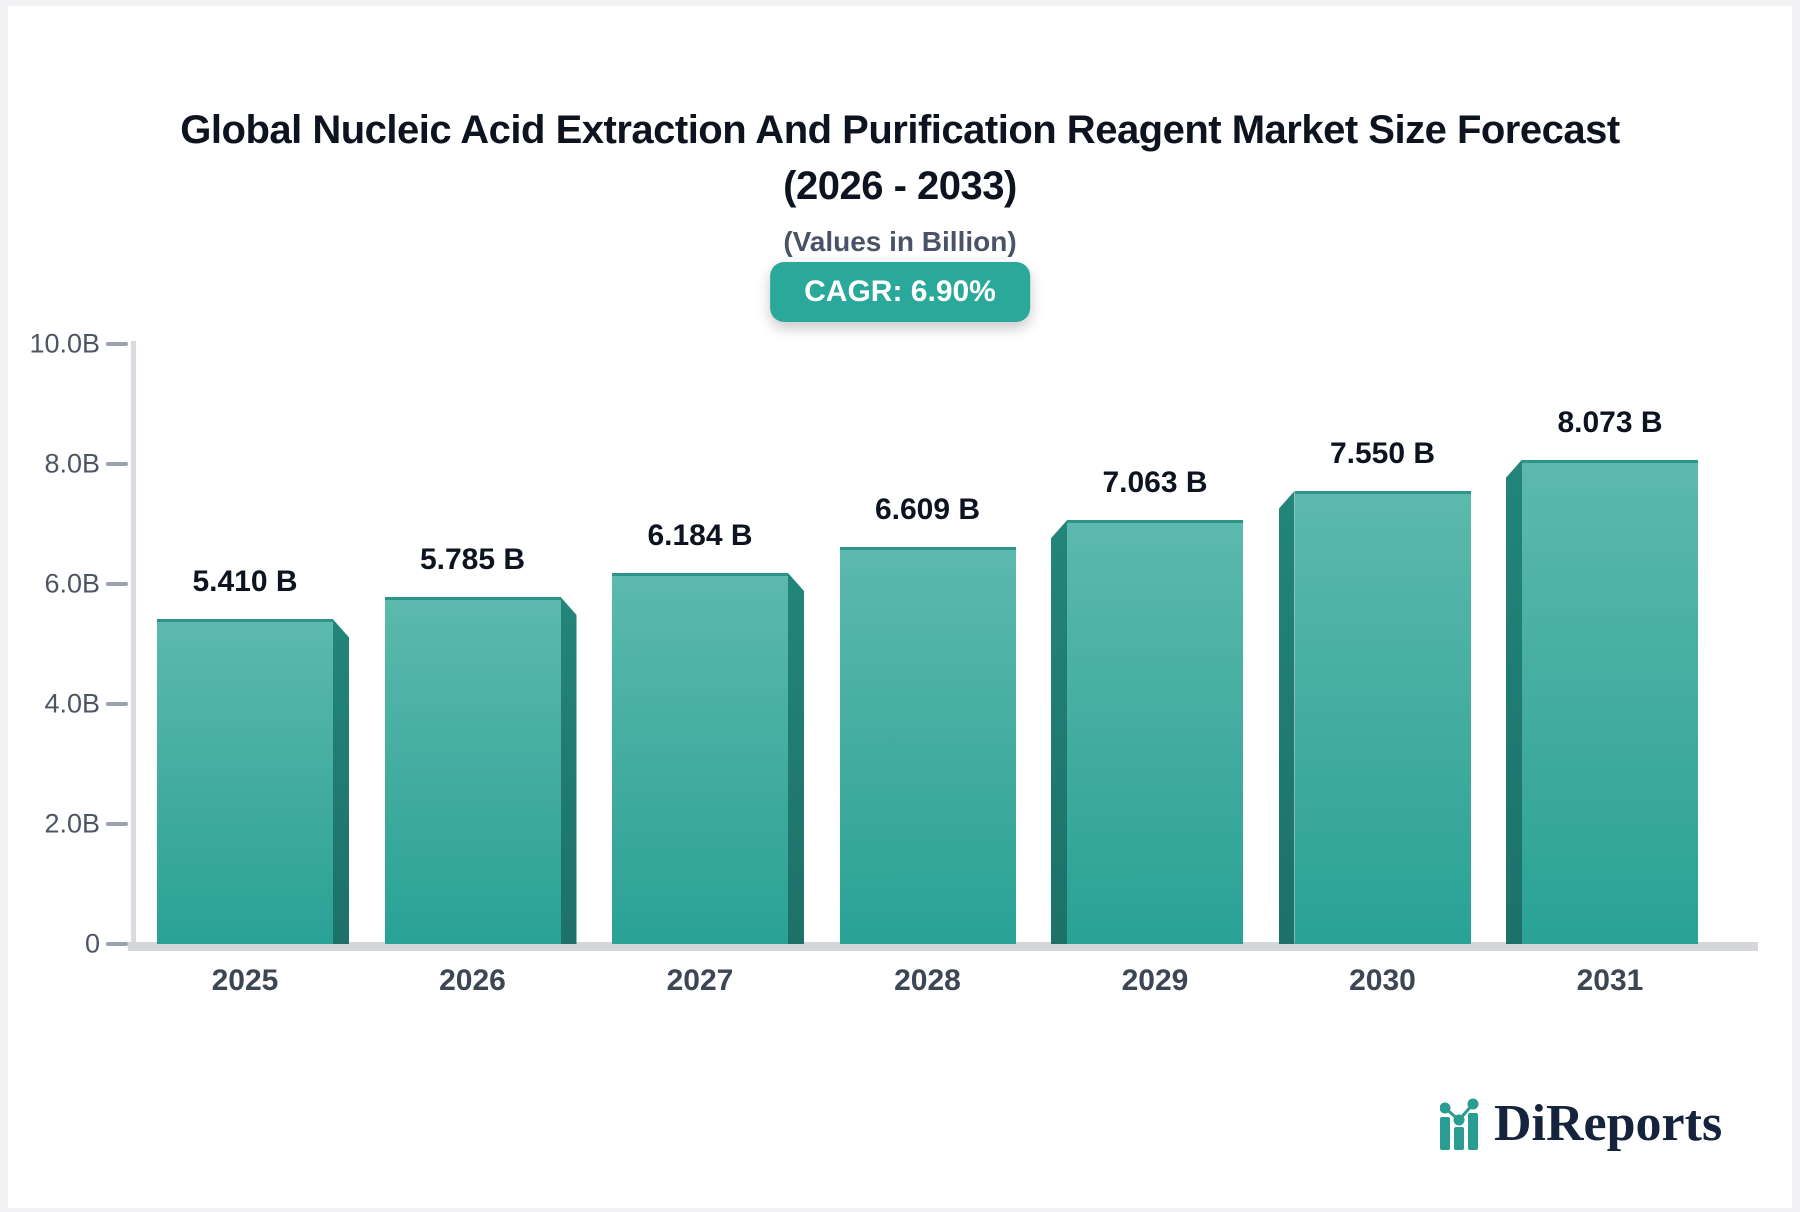 The width and height of the screenshot is (1800, 1212). What do you see at coordinates (796, 758) in the screenshot?
I see `bar-side-2027` at bounding box center [796, 758].